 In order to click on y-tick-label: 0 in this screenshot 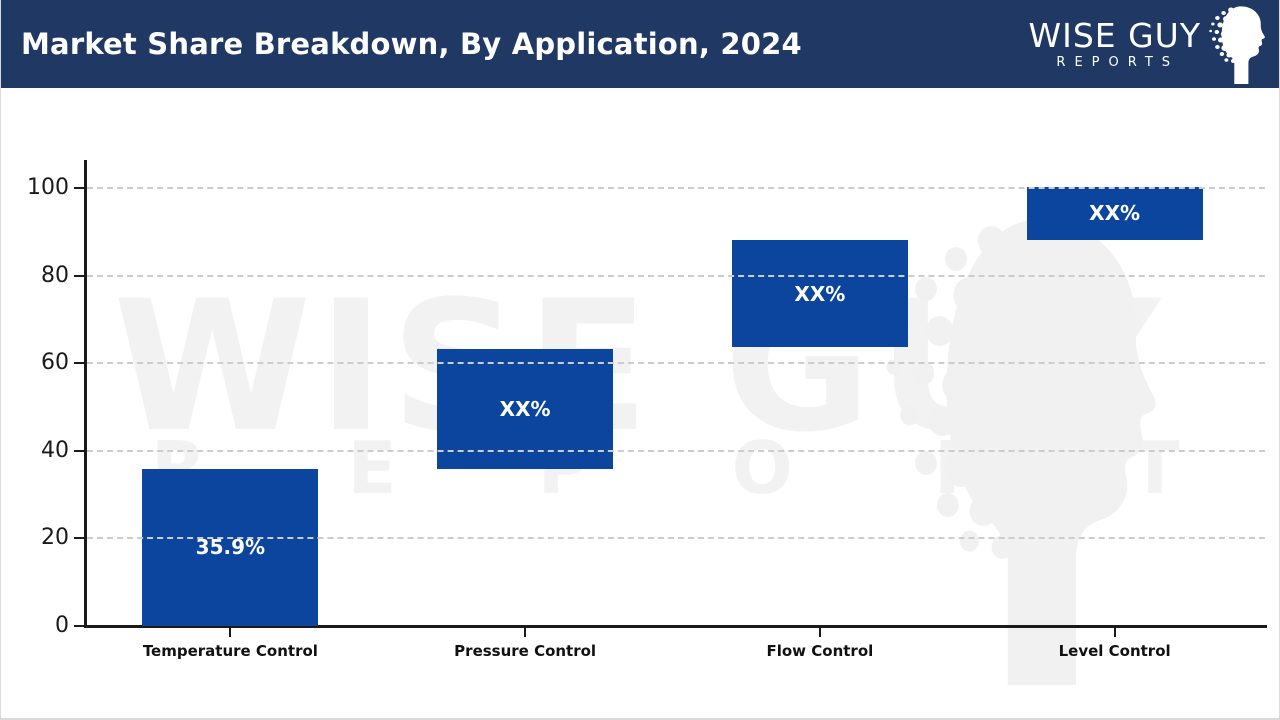, I will do `click(62, 625)`.